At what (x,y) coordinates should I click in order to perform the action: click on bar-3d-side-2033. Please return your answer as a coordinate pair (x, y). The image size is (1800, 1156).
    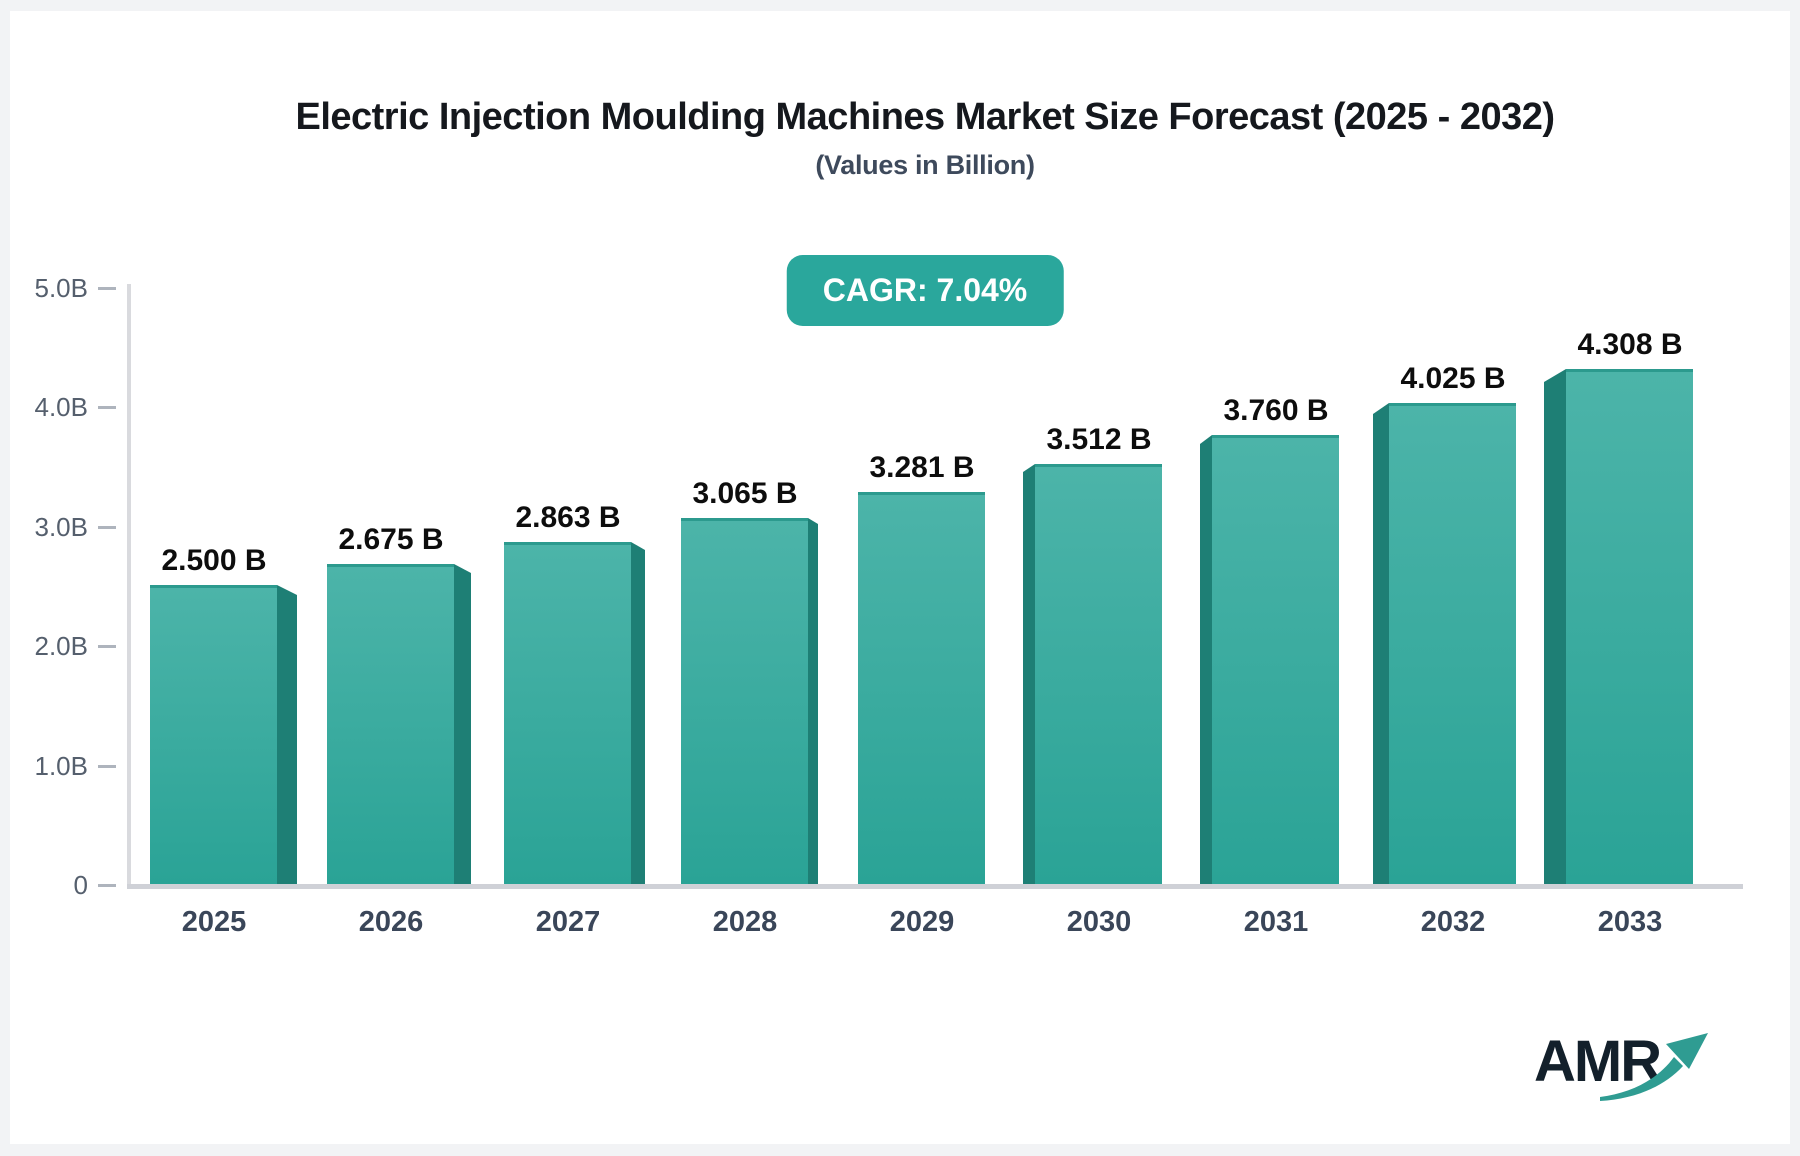
    Looking at the image, I should click on (1555, 626).